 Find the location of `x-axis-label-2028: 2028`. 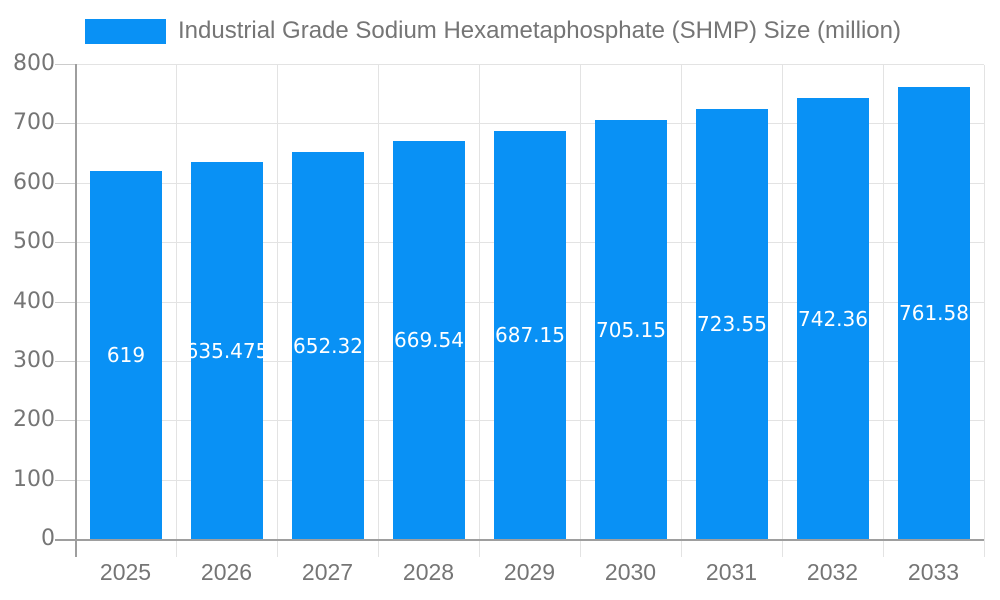

x-axis-label-2028: 2028 is located at coordinates (428, 572).